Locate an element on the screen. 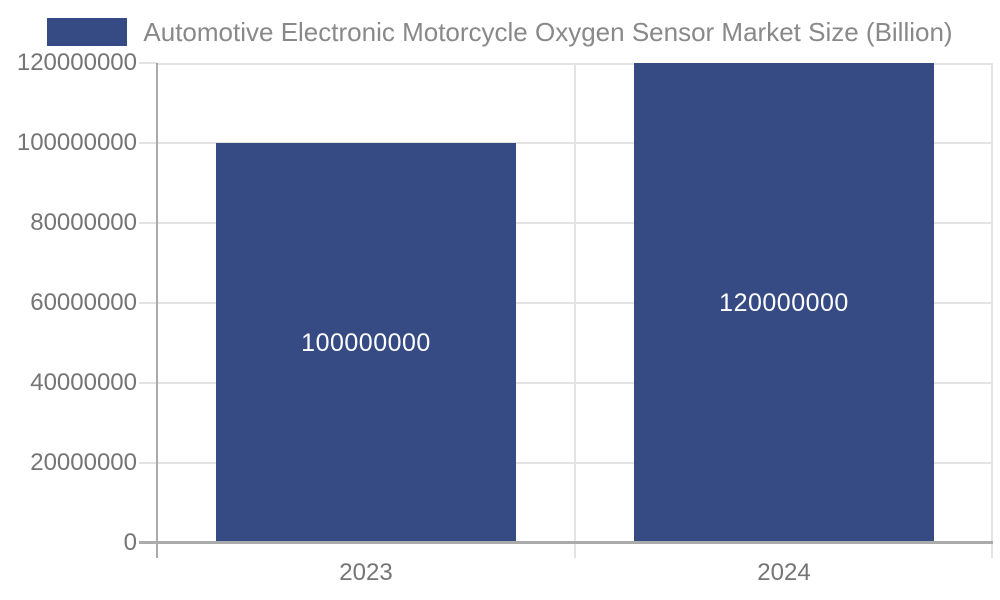 This screenshot has height=600, width=1000. bar-value-label: 120000000 is located at coordinates (784, 302).